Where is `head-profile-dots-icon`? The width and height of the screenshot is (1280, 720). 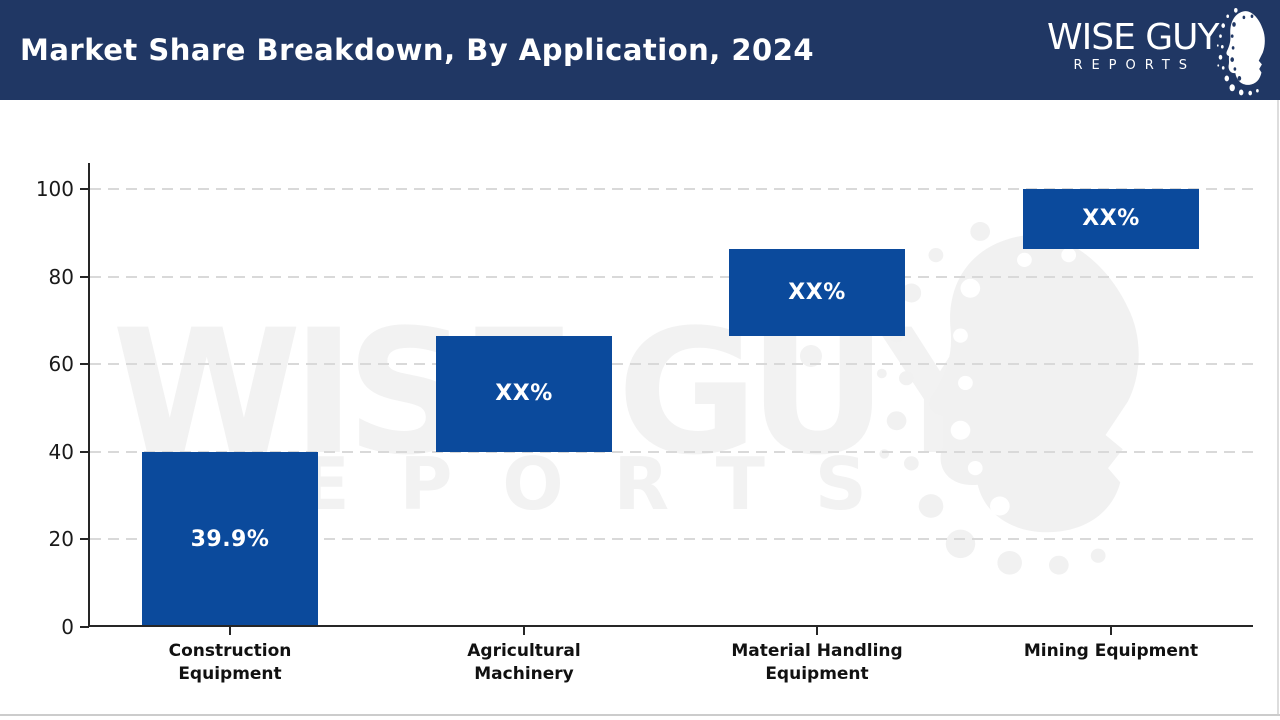
head-profile-dots-icon is located at coordinates (1240, 52).